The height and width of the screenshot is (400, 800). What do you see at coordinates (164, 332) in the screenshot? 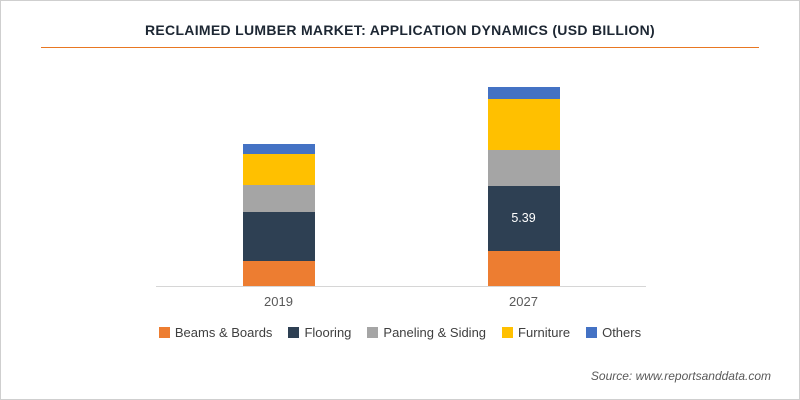
I see `legend-swatch-beams-boards` at bounding box center [164, 332].